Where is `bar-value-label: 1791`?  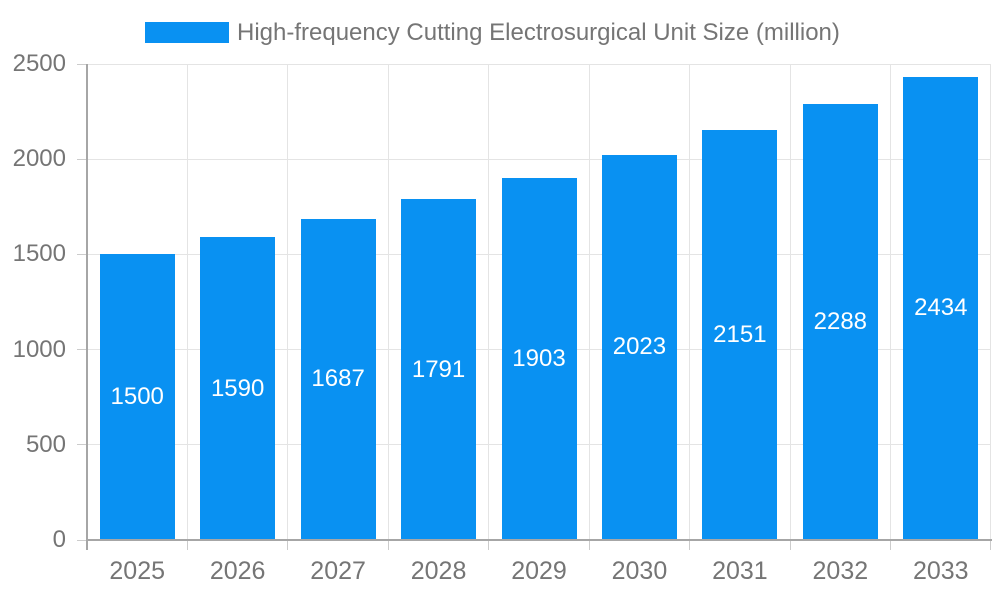
bar-value-label: 1791 is located at coordinates (438, 369).